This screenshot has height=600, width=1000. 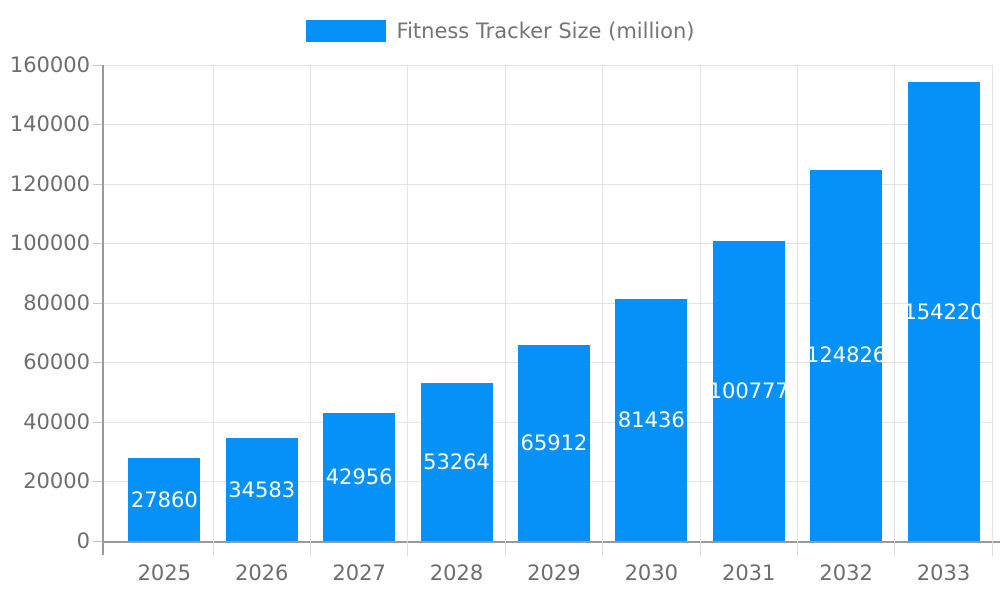 What do you see at coordinates (748, 573) in the screenshot?
I see `x-tick-label: 2031` at bounding box center [748, 573].